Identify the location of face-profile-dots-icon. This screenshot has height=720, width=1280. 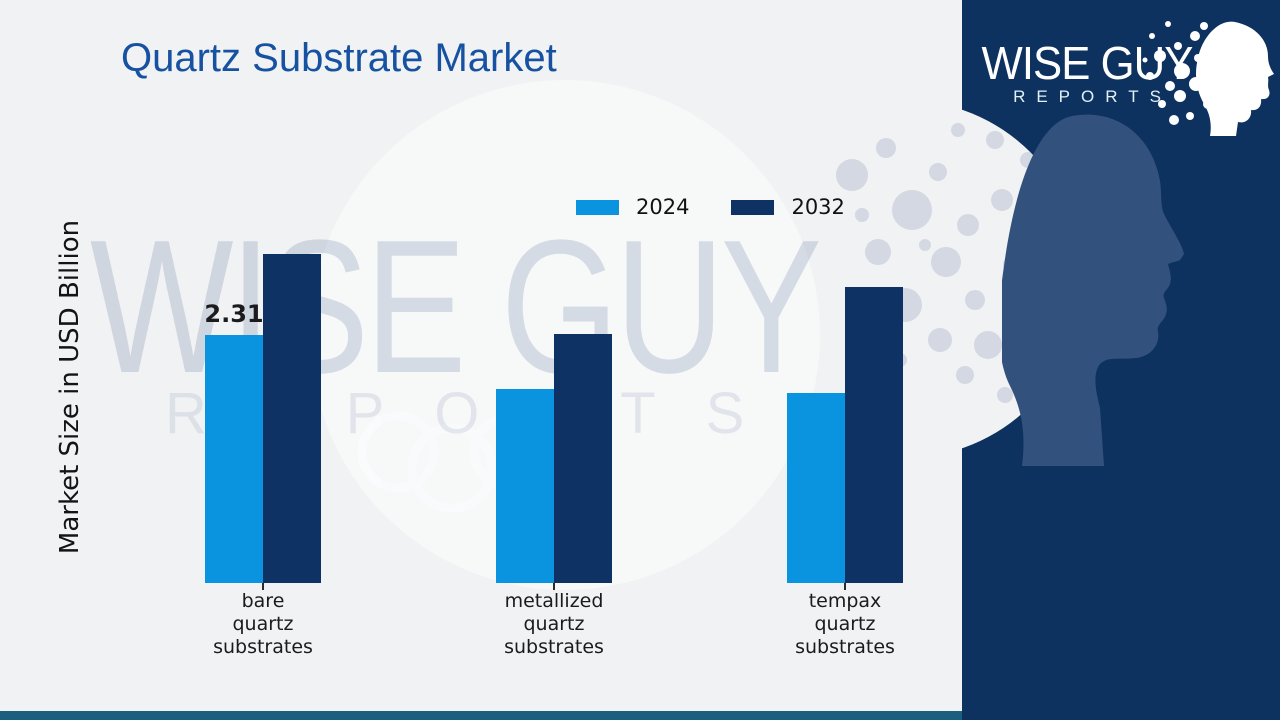
(1208, 79).